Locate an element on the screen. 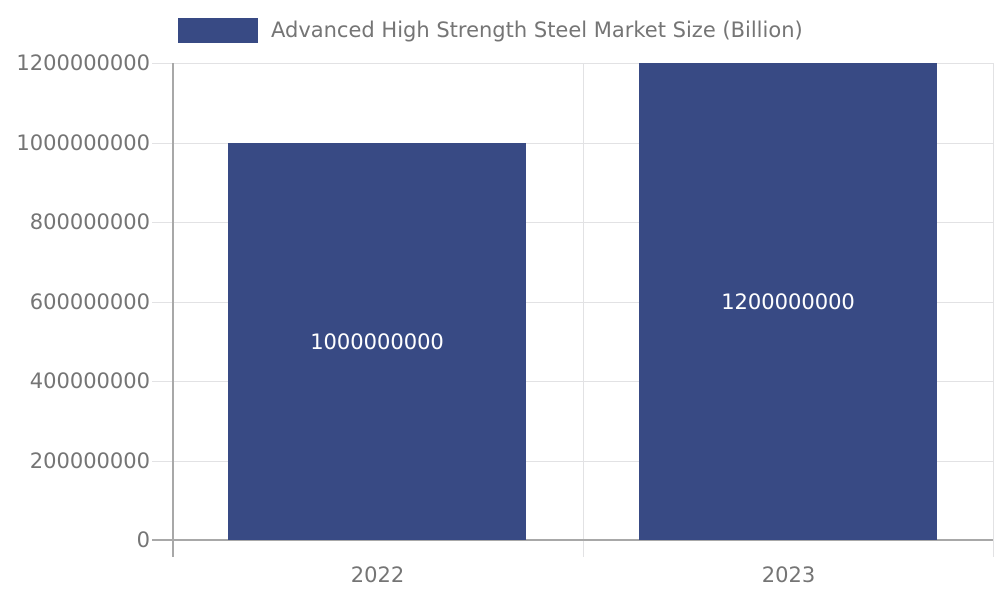  y-axis-line is located at coordinates (173, 310).